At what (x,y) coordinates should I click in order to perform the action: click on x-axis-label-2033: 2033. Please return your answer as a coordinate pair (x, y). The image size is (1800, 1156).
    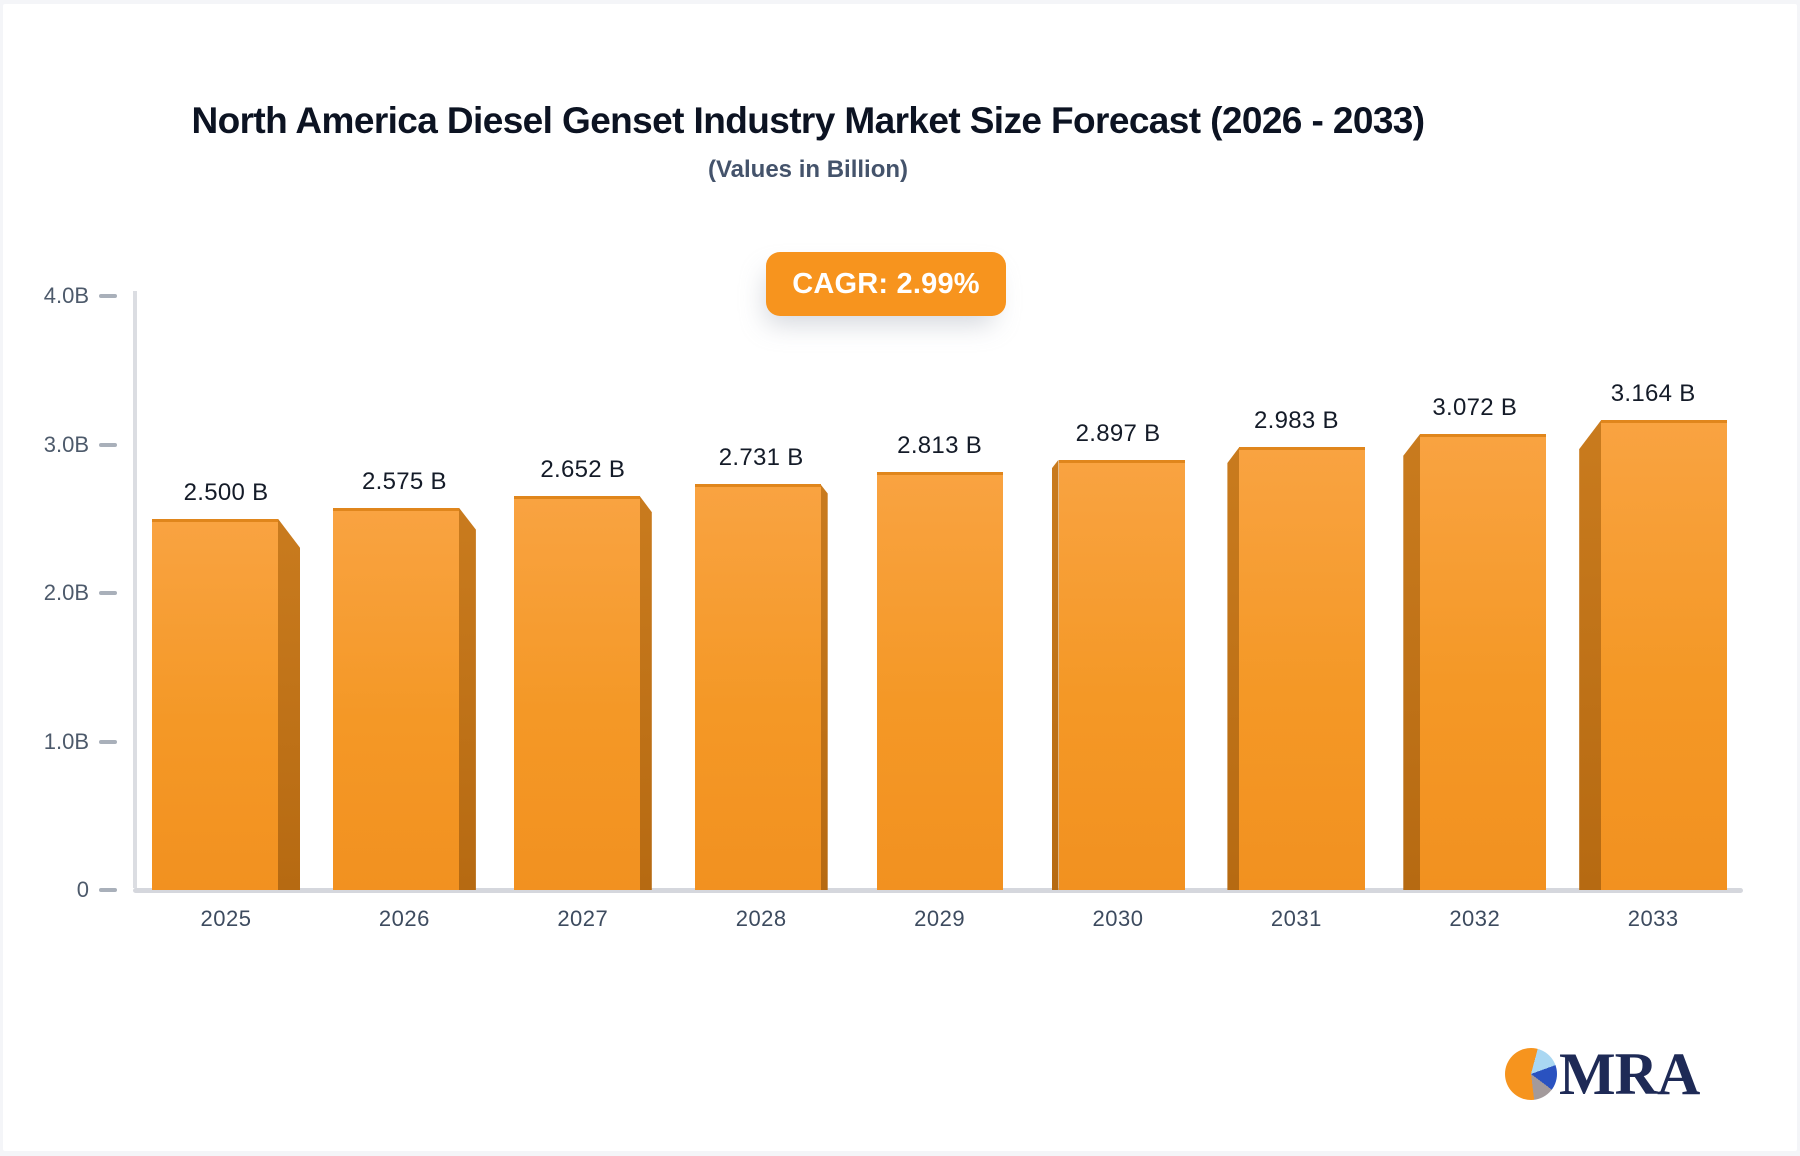
    Looking at the image, I should click on (1653, 918).